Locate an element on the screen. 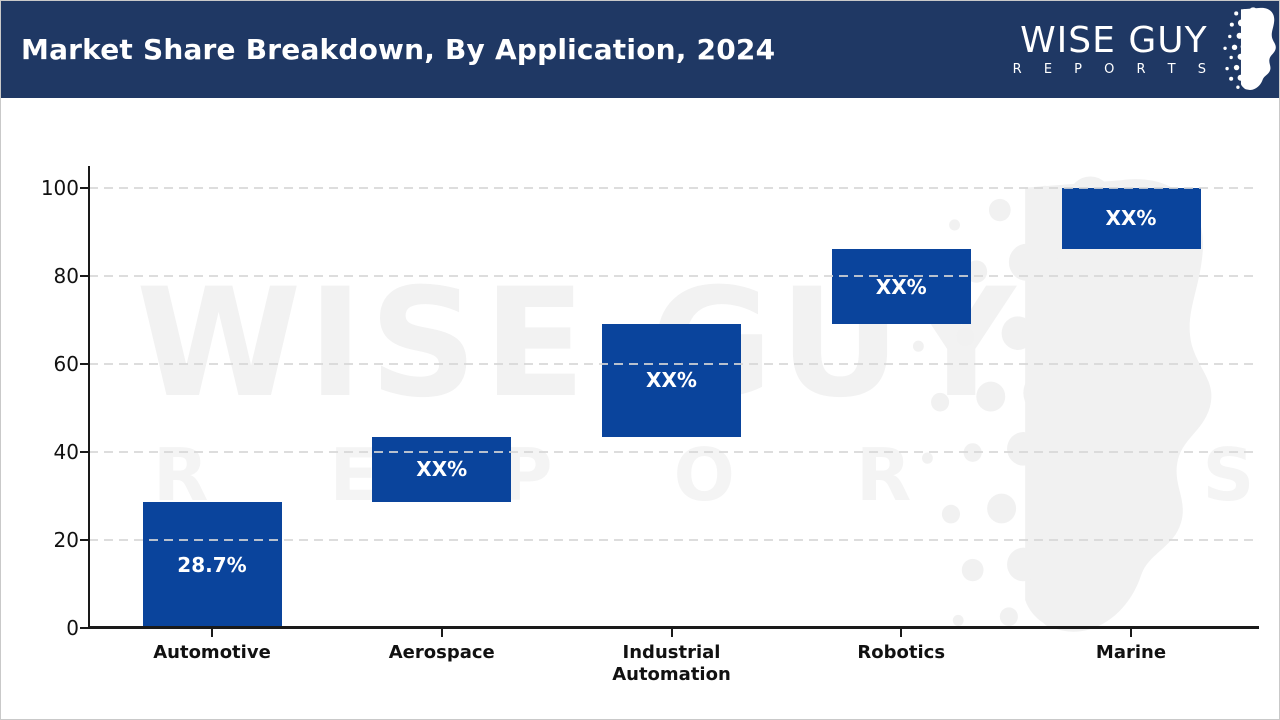 The width and height of the screenshot is (1280, 720). logo-face-dots-icon is located at coordinates (1249, 48).